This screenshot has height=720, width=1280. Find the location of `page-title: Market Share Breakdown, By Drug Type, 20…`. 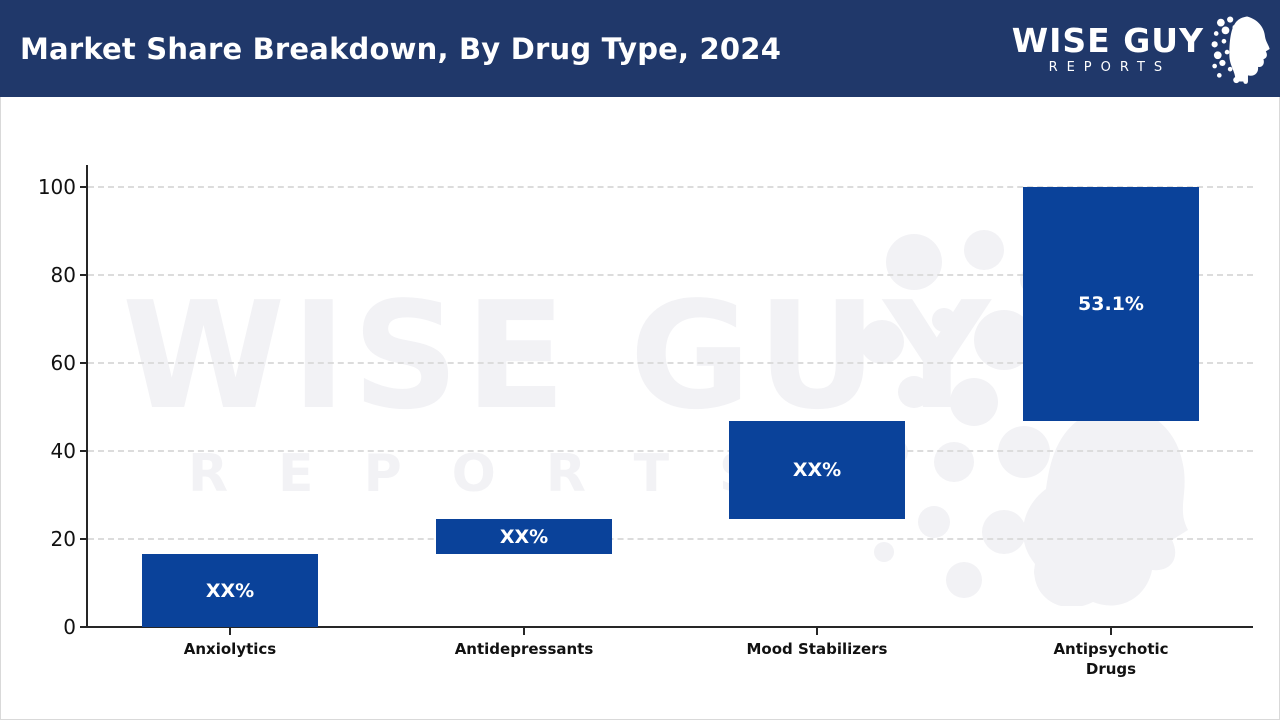

page-title: Market Share Breakdown, By Drug Type, 20… is located at coordinates (401, 48).